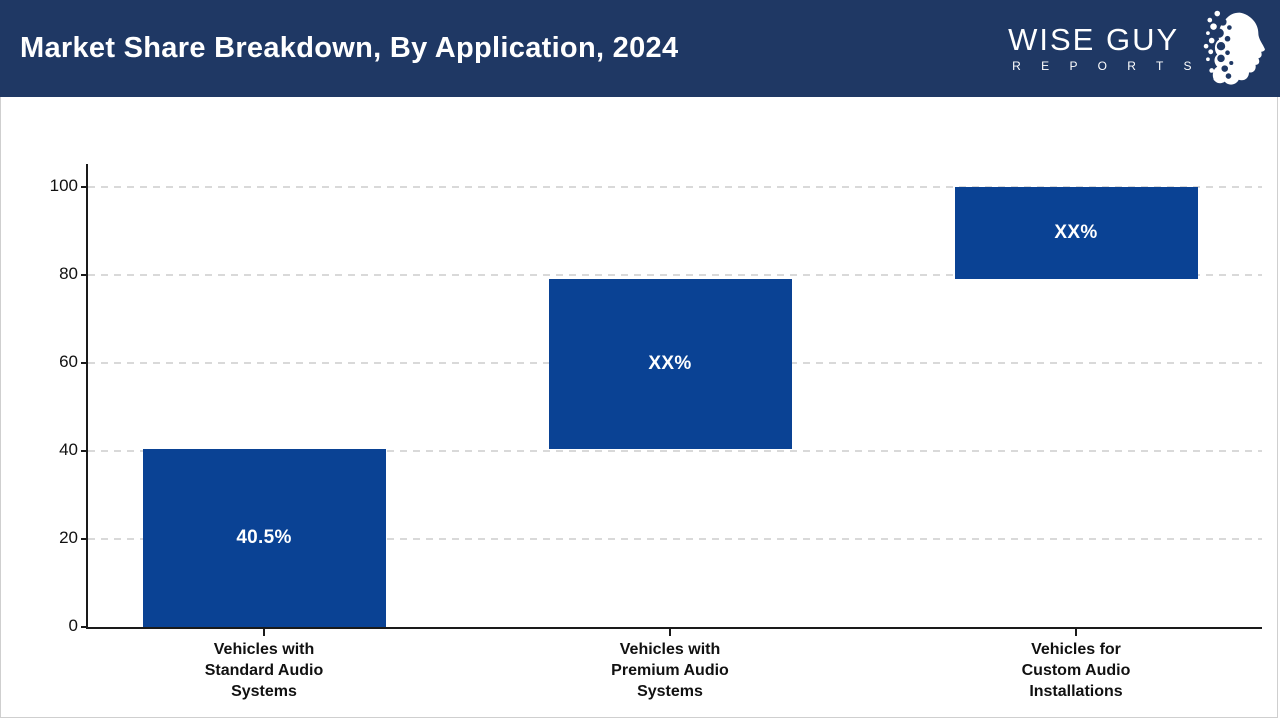 The image size is (1280, 720). Describe the element at coordinates (1234, 47) in the screenshot. I see `logo-face-icon` at that location.